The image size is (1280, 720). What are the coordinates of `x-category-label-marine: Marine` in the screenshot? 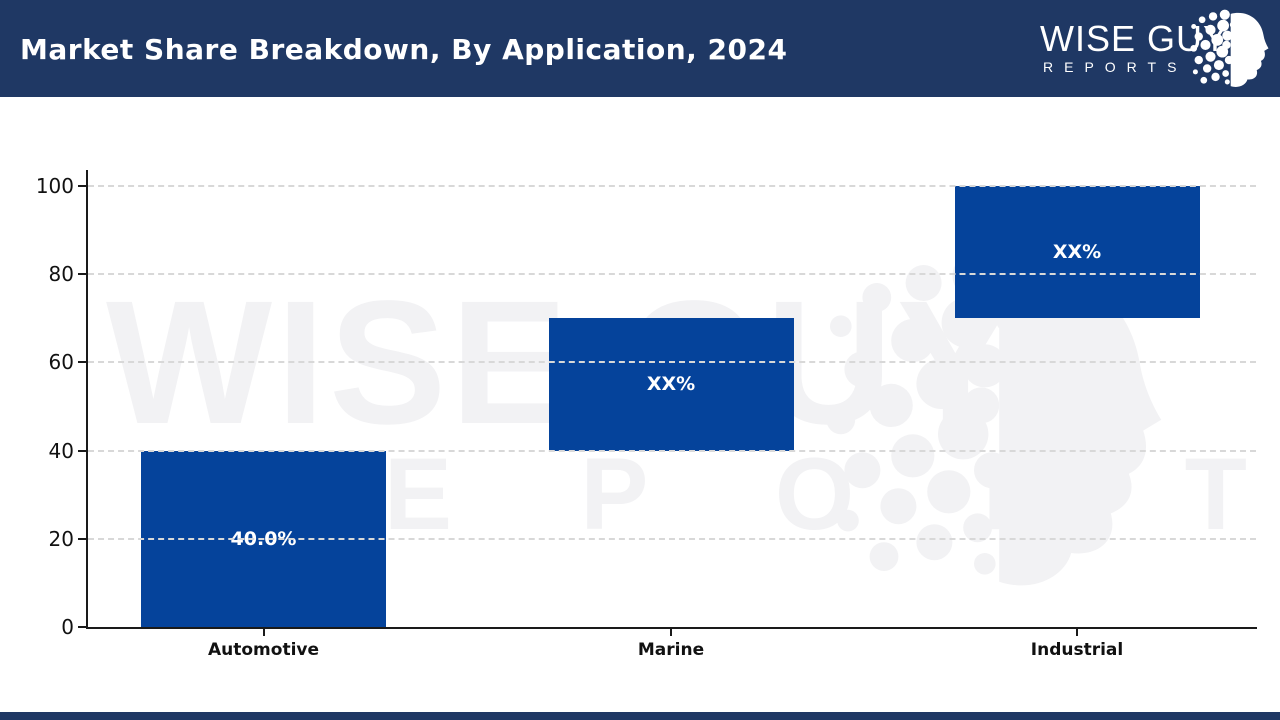 It's located at (671, 650).